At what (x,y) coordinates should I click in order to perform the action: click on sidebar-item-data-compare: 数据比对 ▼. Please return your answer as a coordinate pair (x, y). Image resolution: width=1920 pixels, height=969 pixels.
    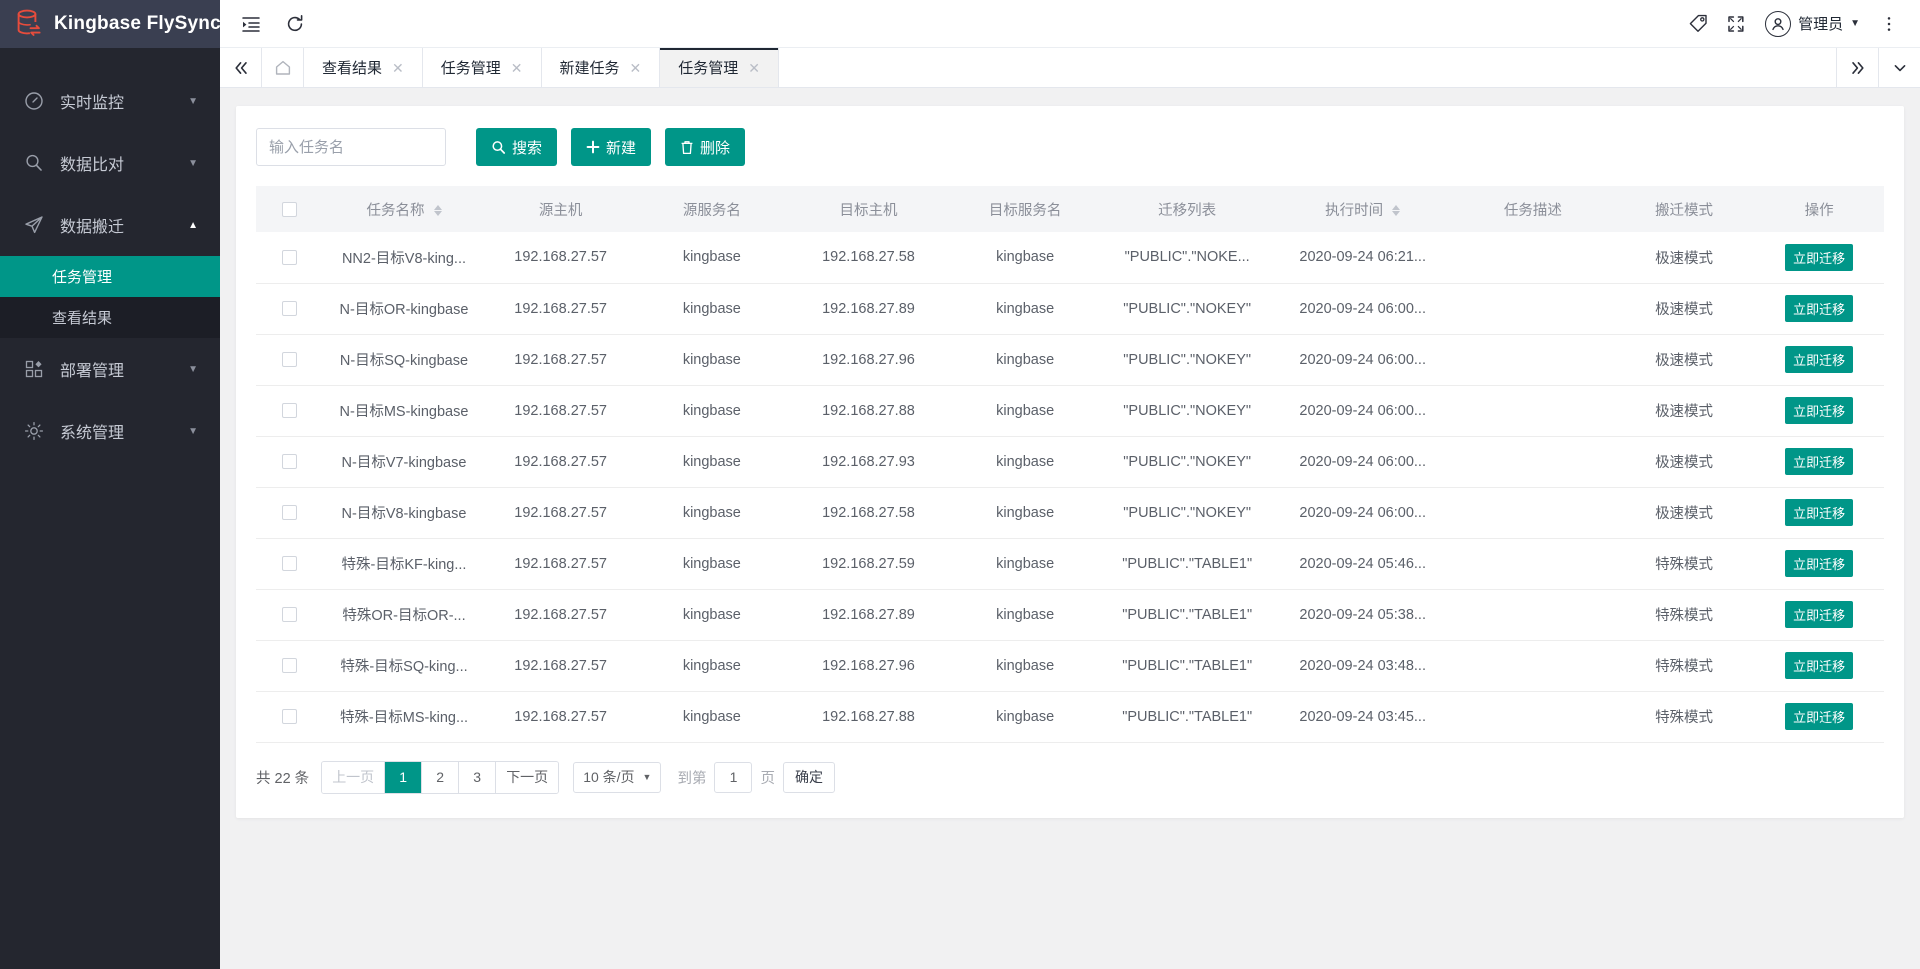
    Looking at the image, I should click on (110, 163).